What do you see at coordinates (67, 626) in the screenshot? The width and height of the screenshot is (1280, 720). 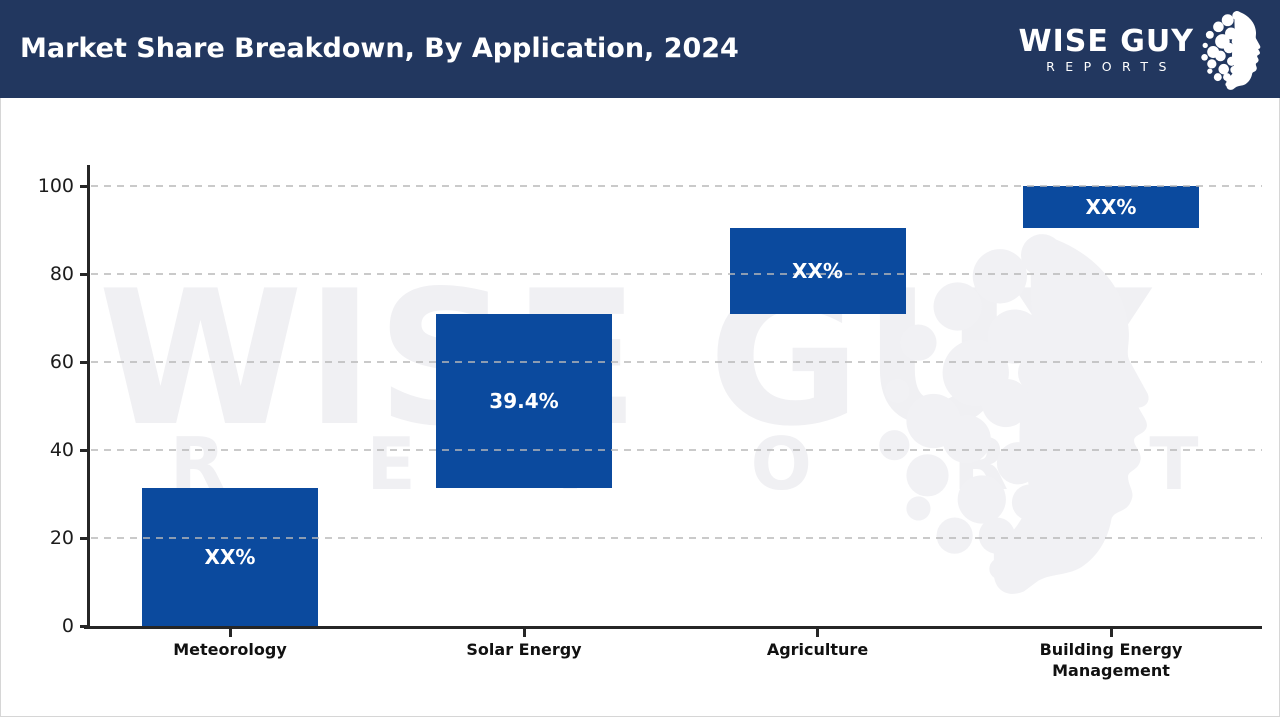 I see `y-axis-tick-label: 0` at bounding box center [67, 626].